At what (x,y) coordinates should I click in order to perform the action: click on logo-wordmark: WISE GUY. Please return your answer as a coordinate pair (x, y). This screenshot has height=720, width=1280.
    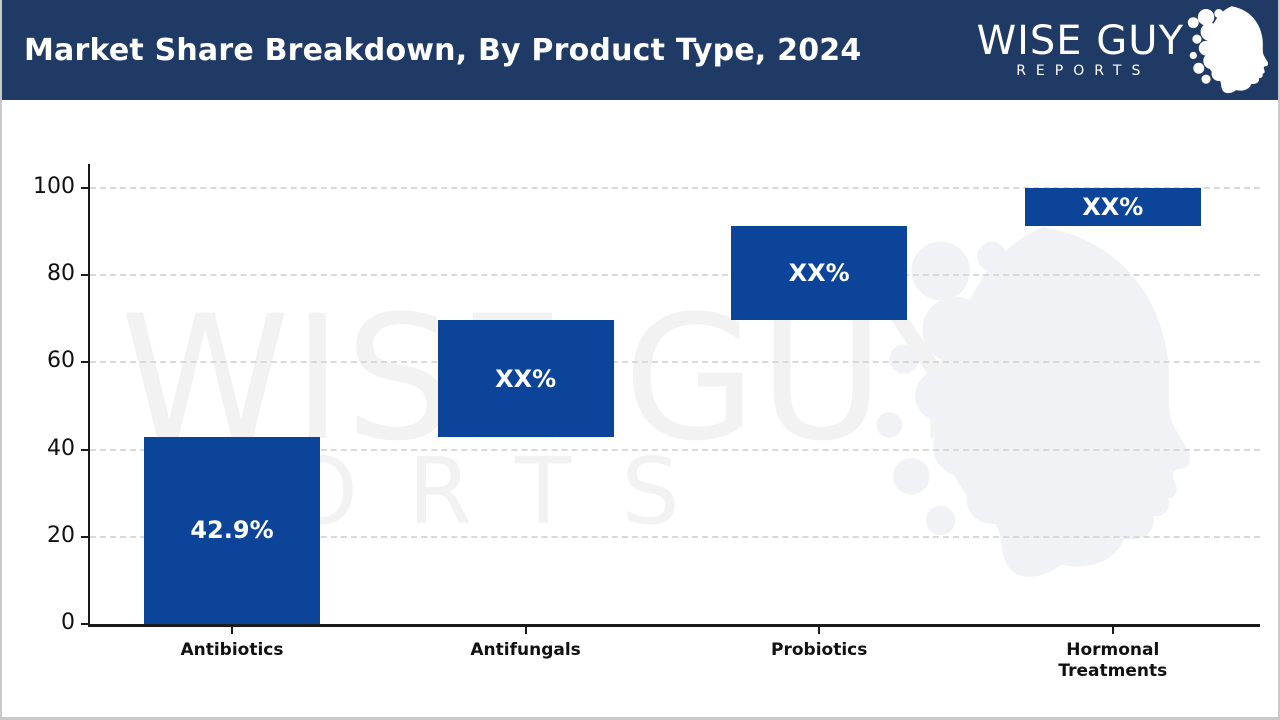
    Looking at the image, I should click on (1080, 41).